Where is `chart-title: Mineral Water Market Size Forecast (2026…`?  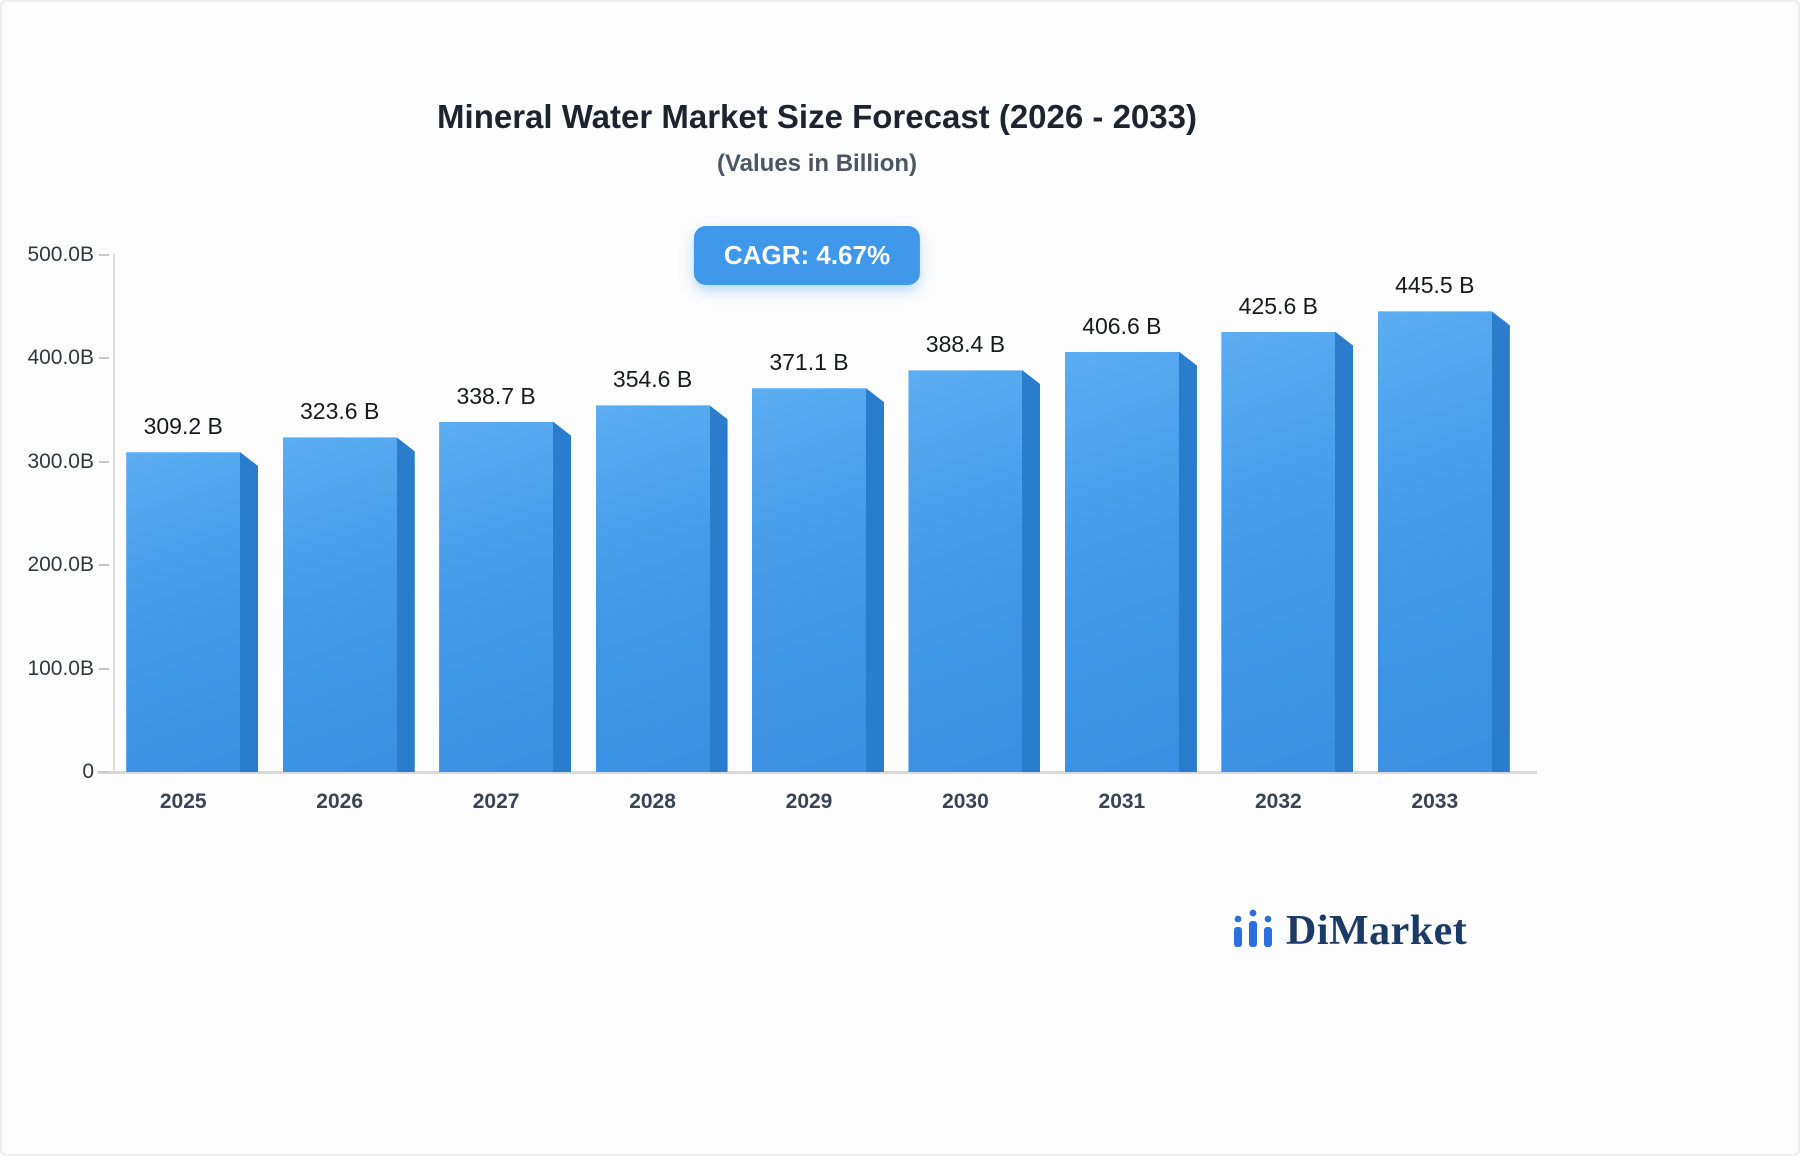 chart-title: Mineral Water Market Size Forecast (2026… is located at coordinates (817, 116).